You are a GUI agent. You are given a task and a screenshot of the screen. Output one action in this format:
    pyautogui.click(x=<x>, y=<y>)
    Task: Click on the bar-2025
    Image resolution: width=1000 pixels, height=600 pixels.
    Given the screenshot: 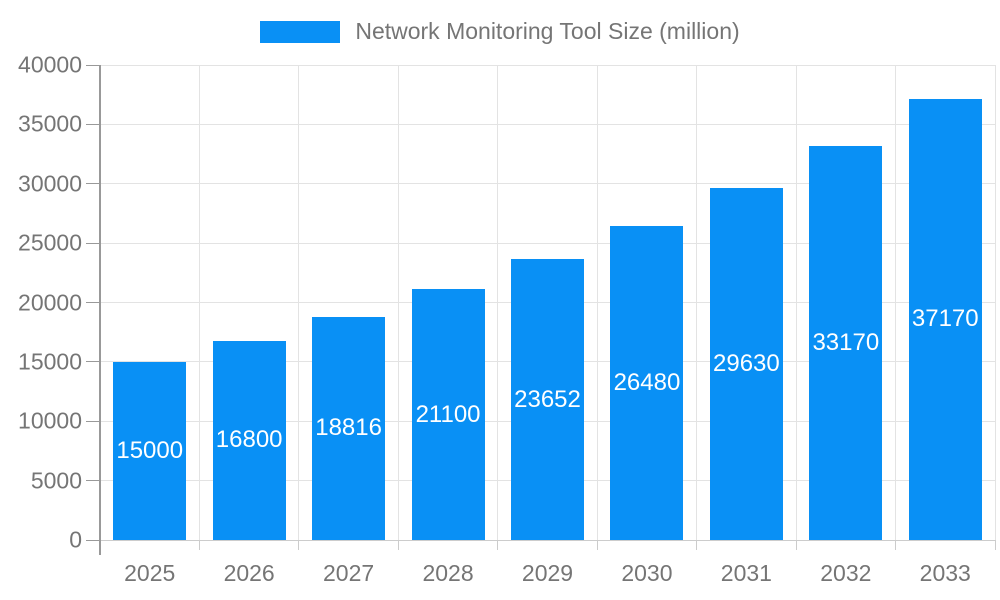 What is the action you would take?
    pyautogui.click(x=150, y=450)
    